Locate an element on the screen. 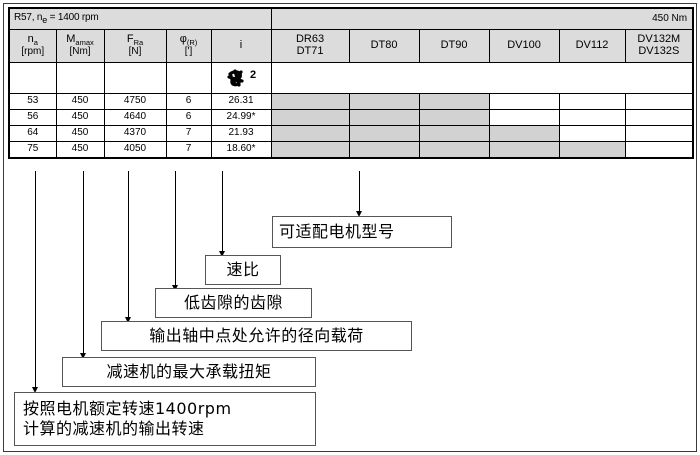  column-header-motor-dv132: DV132M DV132S is located at coordinates (659, 46).